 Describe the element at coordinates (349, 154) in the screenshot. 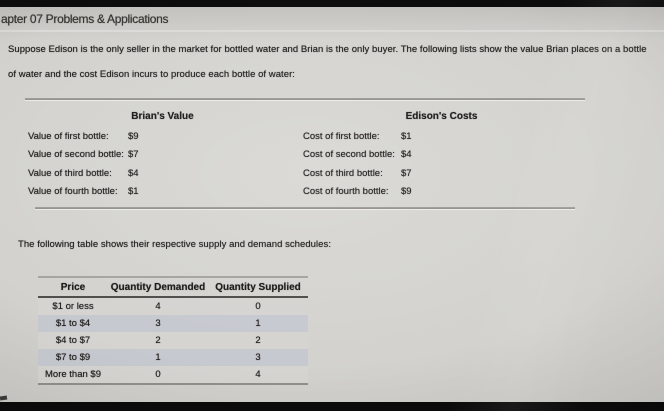

I see `seller-row-label: Cost of second bottle:` at that location.